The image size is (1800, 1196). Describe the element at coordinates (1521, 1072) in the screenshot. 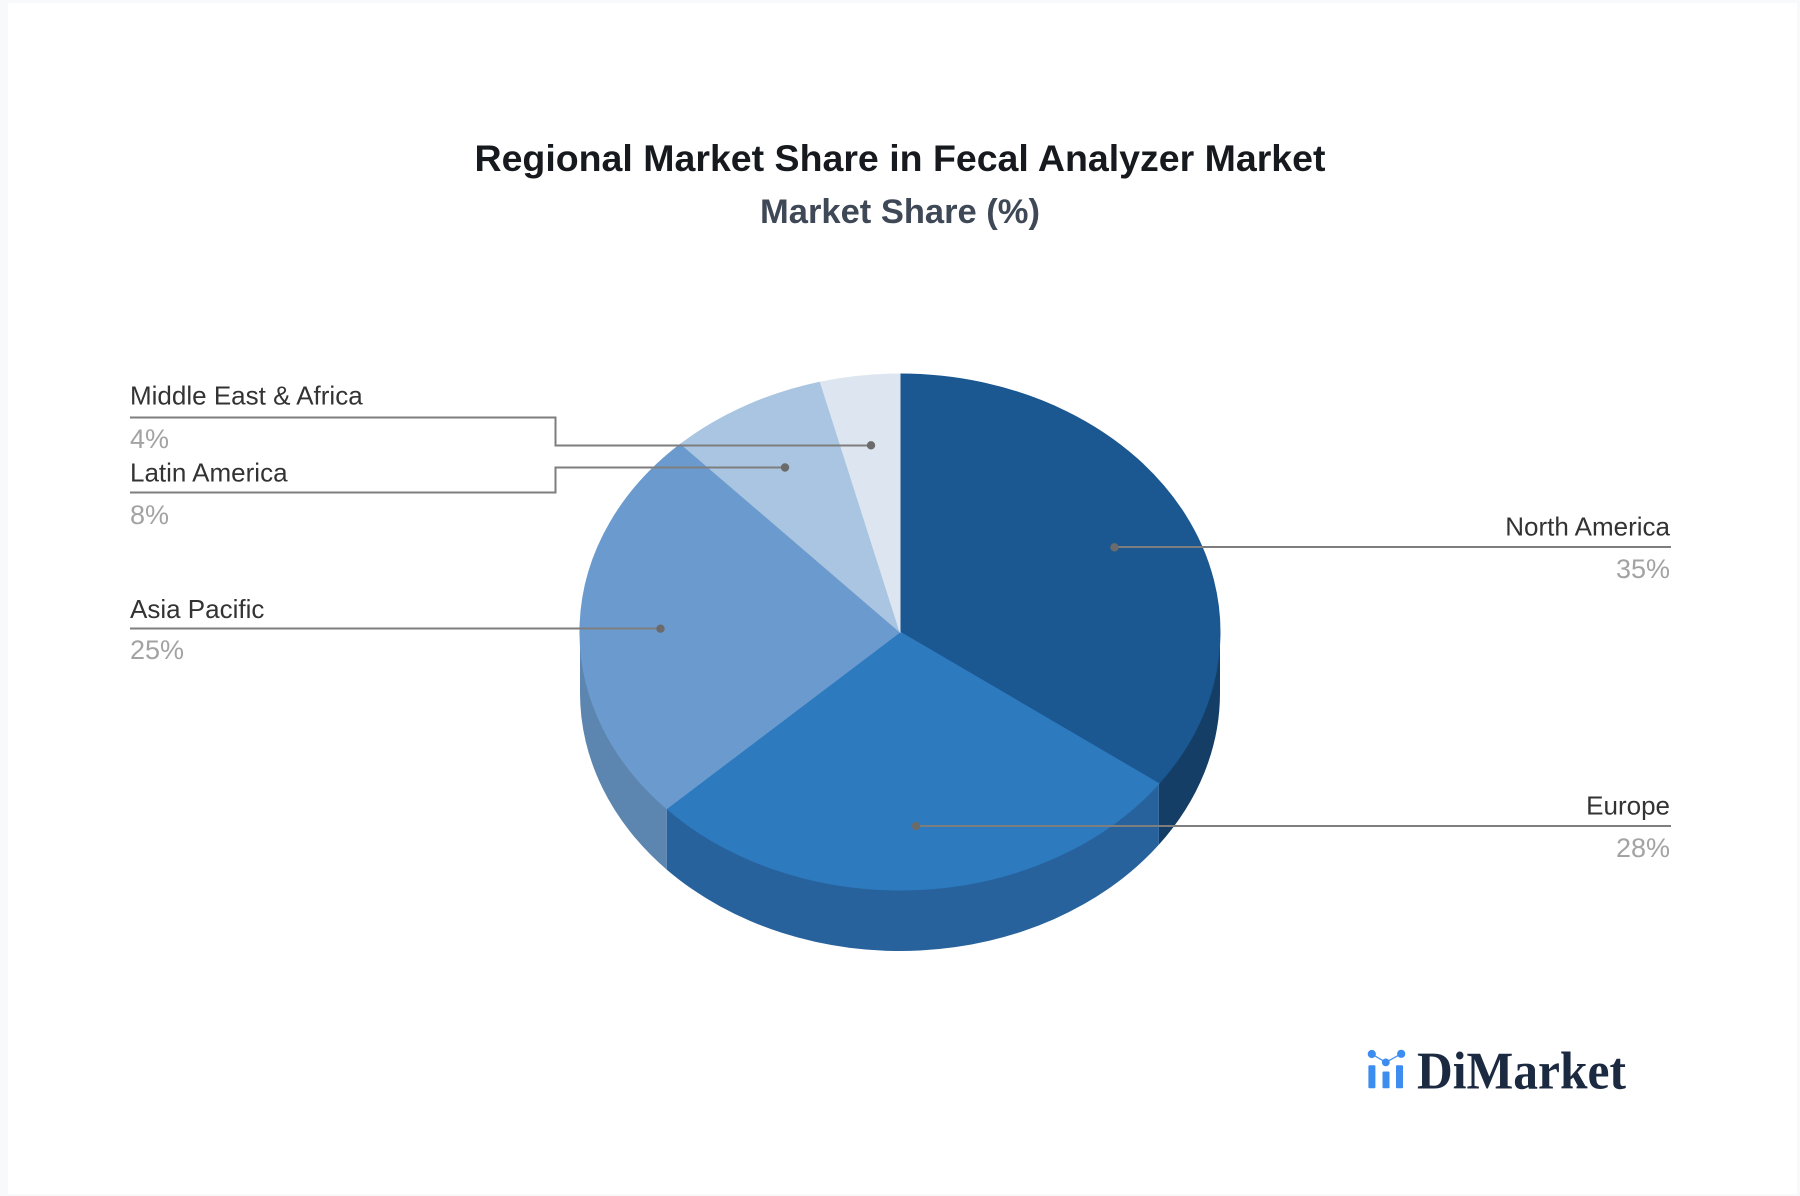

I see `svg-text: DiMarket` at that location.